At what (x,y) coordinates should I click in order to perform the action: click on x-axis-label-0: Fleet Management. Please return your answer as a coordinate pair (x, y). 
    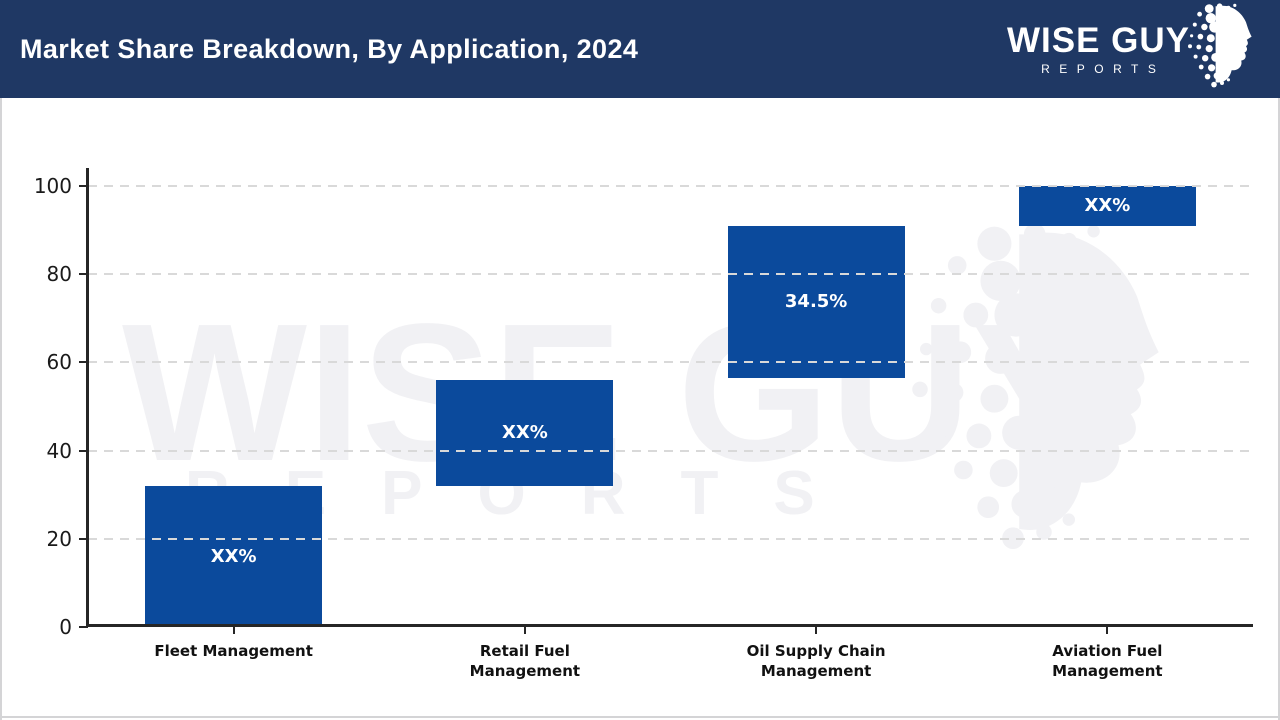
    Looking at the image, I should click on (233, 651).